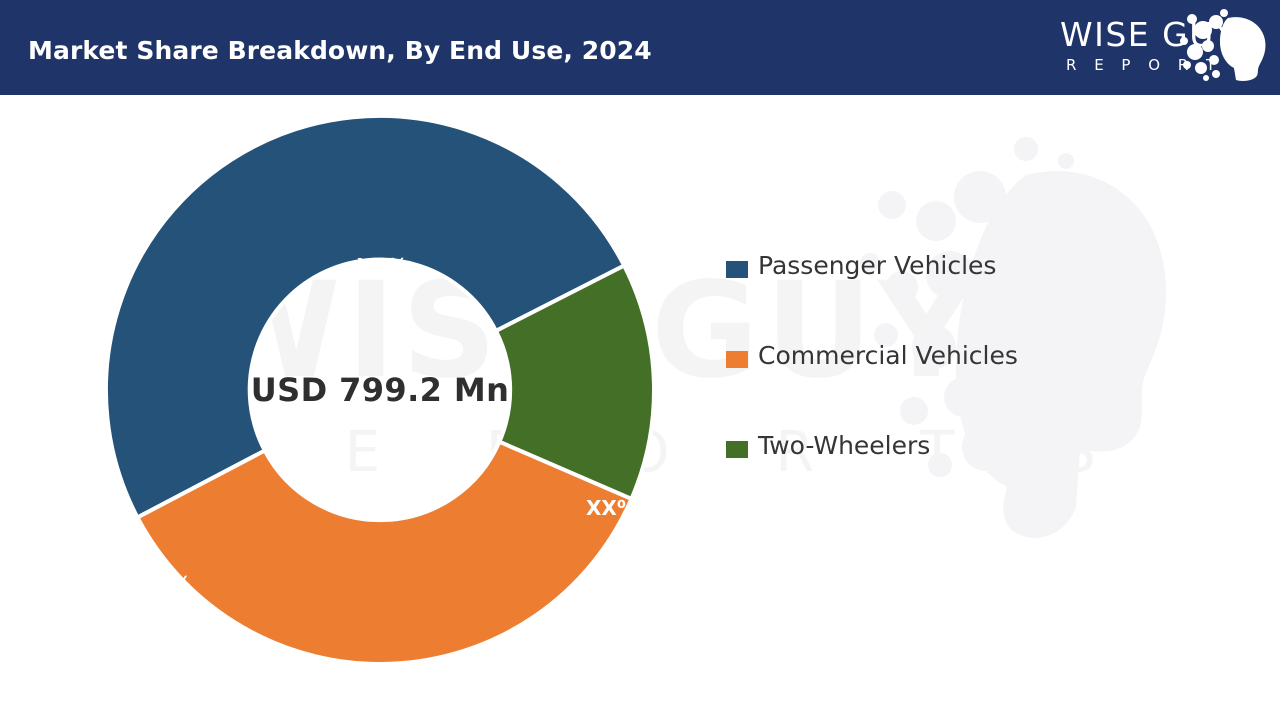 The width and height of the screenshot is (1280, 720). I want to click on legend-label: Two-Wheelers, so click(844, 445).